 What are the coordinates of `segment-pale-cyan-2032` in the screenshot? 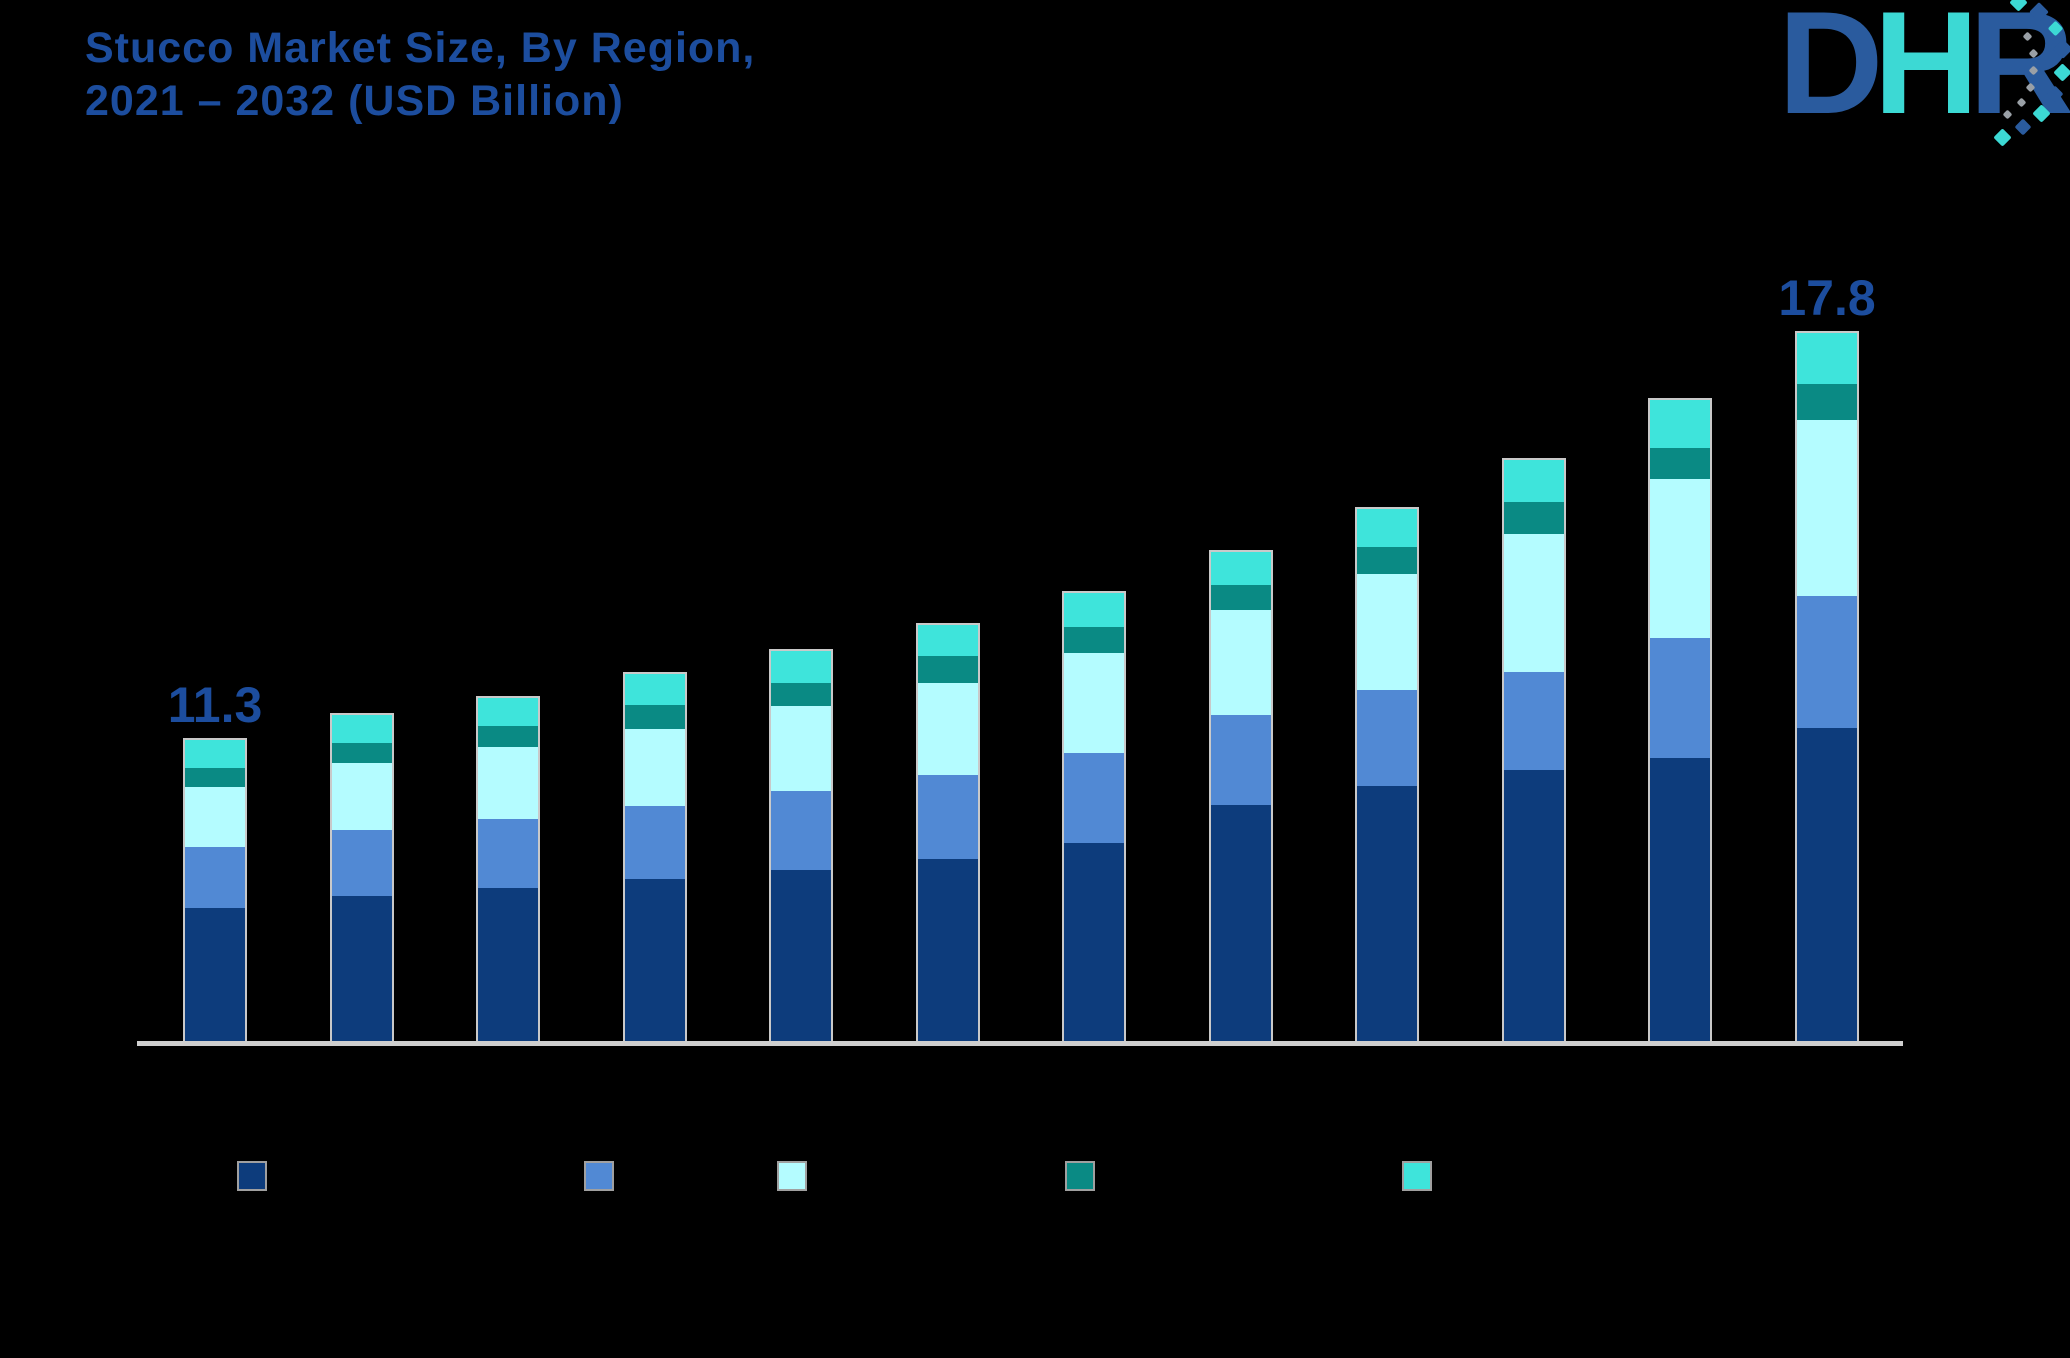 It's located at (1827, 508).